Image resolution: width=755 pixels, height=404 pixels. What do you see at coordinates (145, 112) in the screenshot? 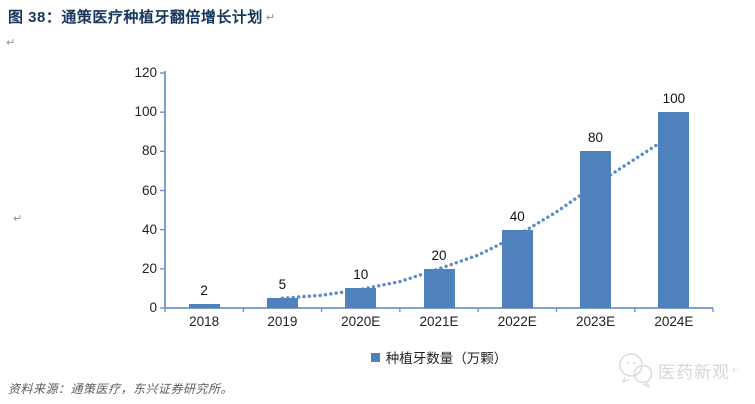
I see `y-axis-label: 100` at bounding box center [145, 112].